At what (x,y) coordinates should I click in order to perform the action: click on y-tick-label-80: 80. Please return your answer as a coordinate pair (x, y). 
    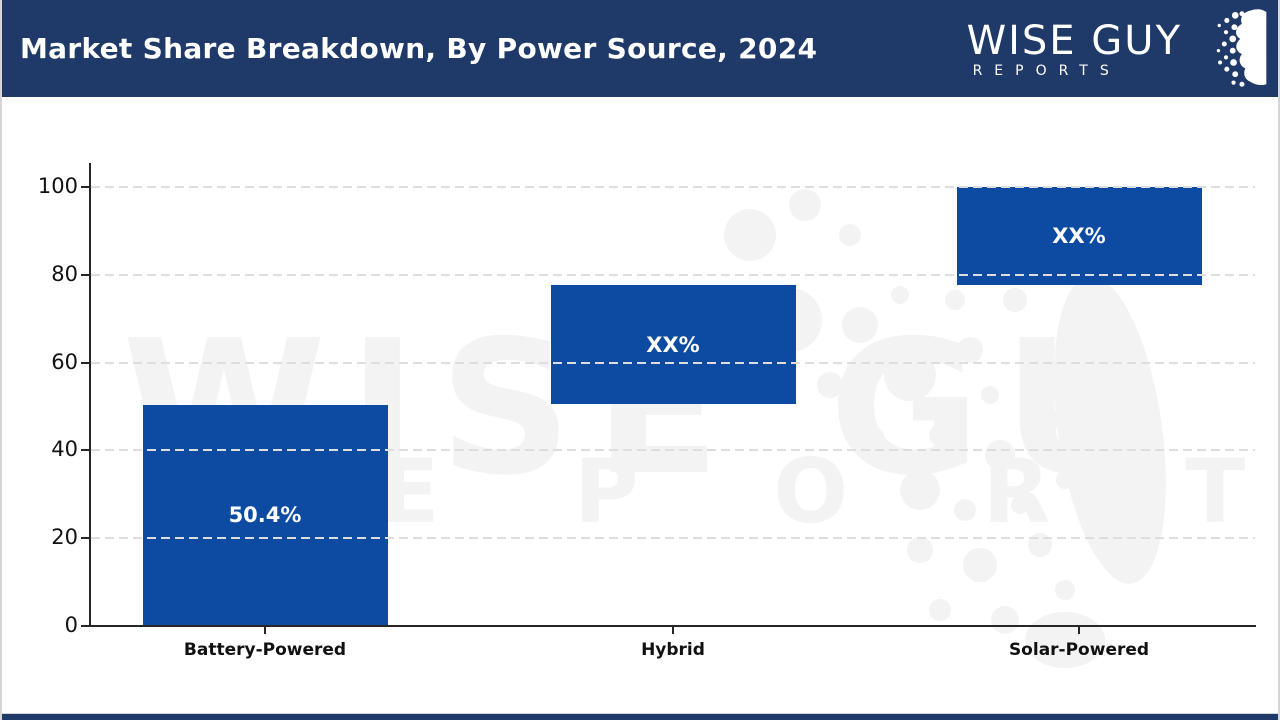
    Looking at the image, I should click on (64, 273).